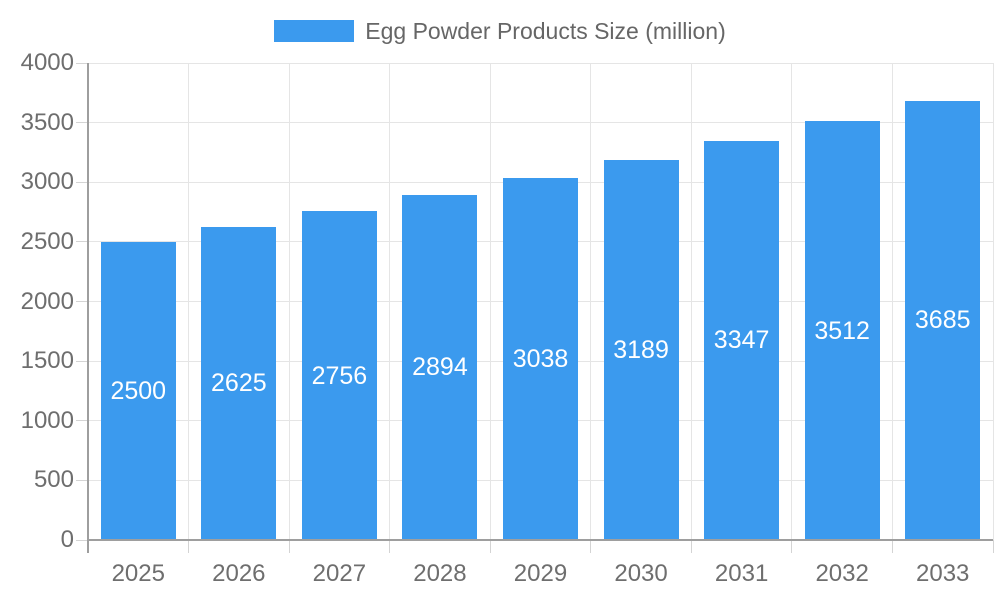  Describe the element at coordinates (842, 573) in the screenshot. I see `x-axis-label: 2032` at that location.